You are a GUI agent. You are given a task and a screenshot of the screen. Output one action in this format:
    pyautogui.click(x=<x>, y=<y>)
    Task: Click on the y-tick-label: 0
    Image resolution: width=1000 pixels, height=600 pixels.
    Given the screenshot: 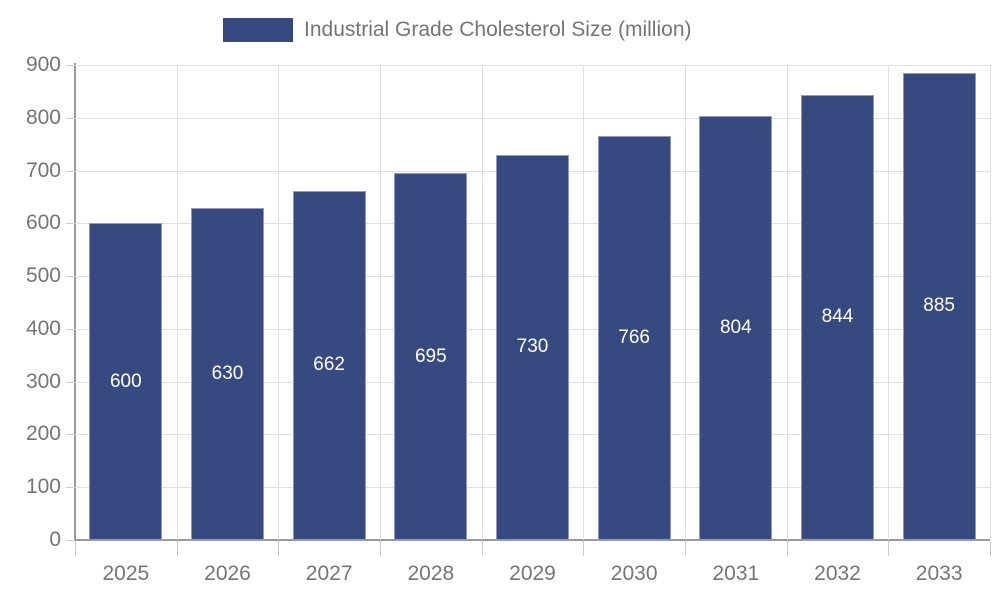 What is the action you would take?
    pyautogui.click(x=55, y=539)
    